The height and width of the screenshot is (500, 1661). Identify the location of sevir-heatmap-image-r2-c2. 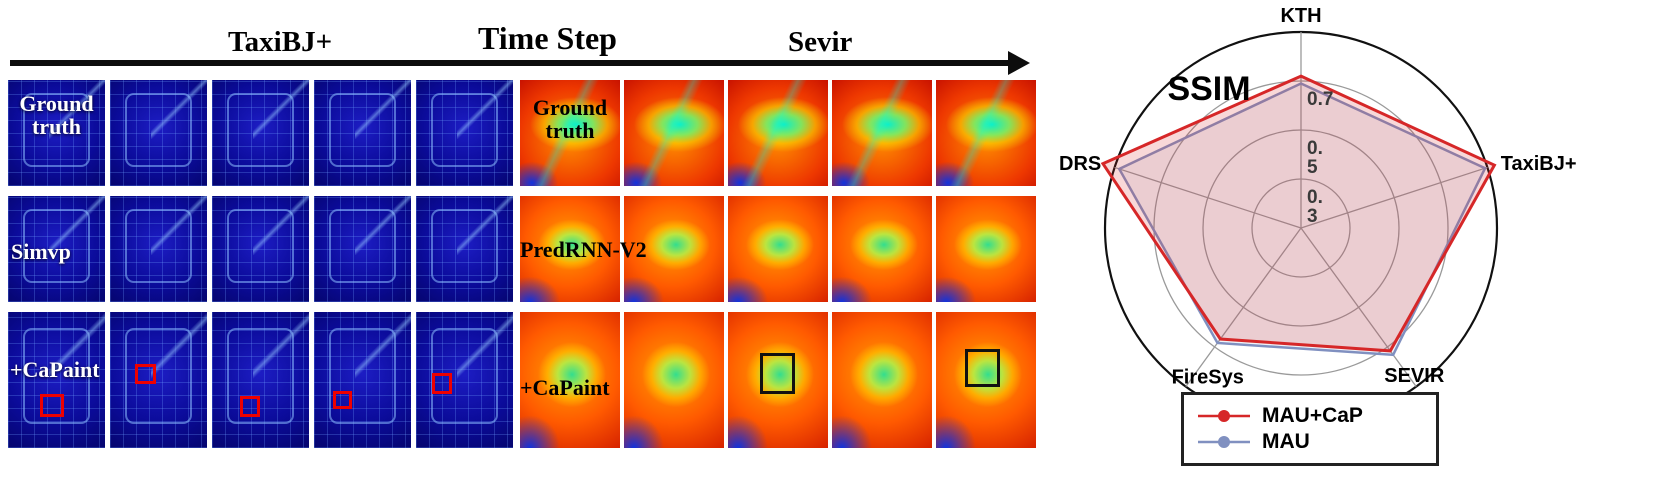
(778, 380).